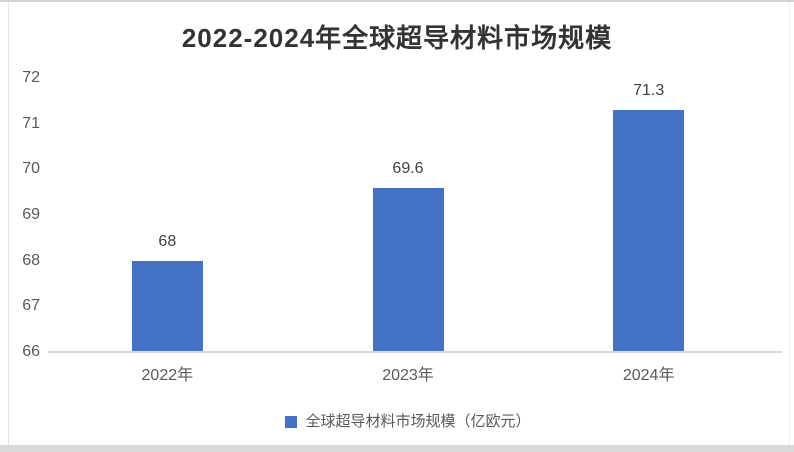 The image size is (794, 452). What do you see at coordinates (397, 1) in the screenshot?
I see `frame-top-border` at bounding box center [397, 1].